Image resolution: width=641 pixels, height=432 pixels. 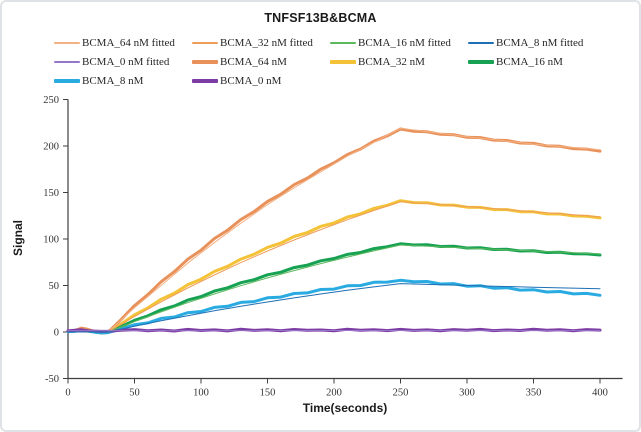 What do you see at coordinates (401, 393) in the screenshot?
I see `x-tick-label: 250` at bounding box center [401, 393].